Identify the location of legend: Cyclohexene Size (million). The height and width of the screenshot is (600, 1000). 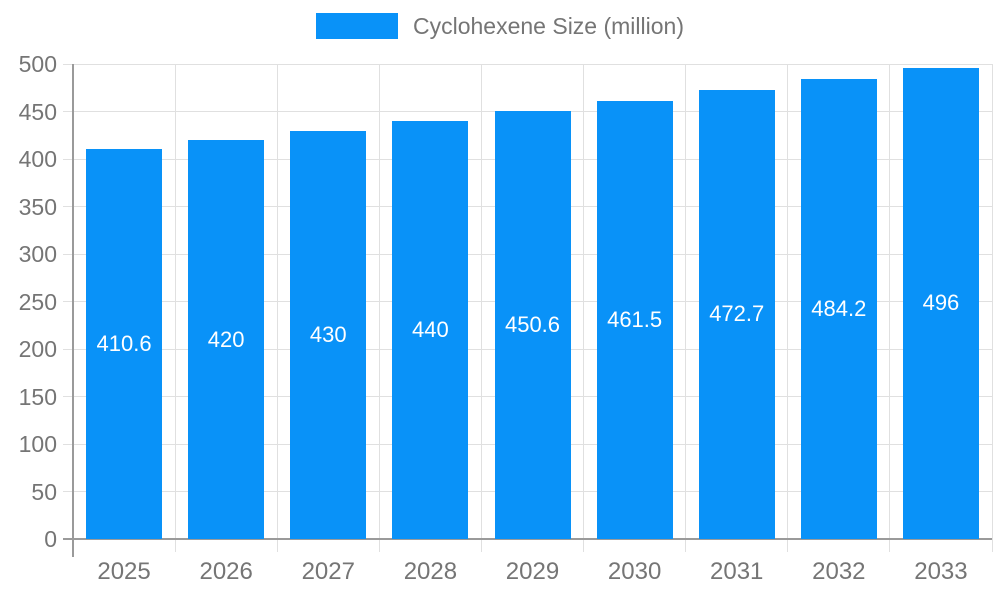
(500, 26).